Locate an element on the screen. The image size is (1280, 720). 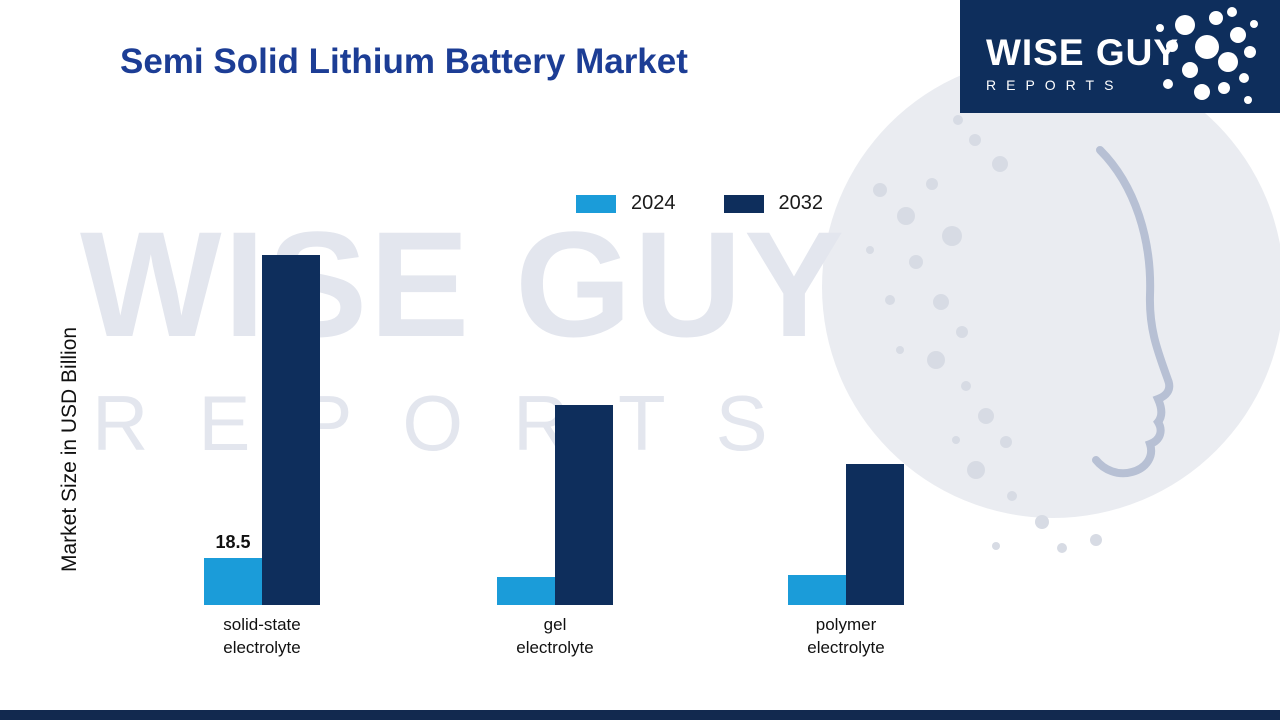
legend-item-2032: 2032 is located at coordinates (773, 203).